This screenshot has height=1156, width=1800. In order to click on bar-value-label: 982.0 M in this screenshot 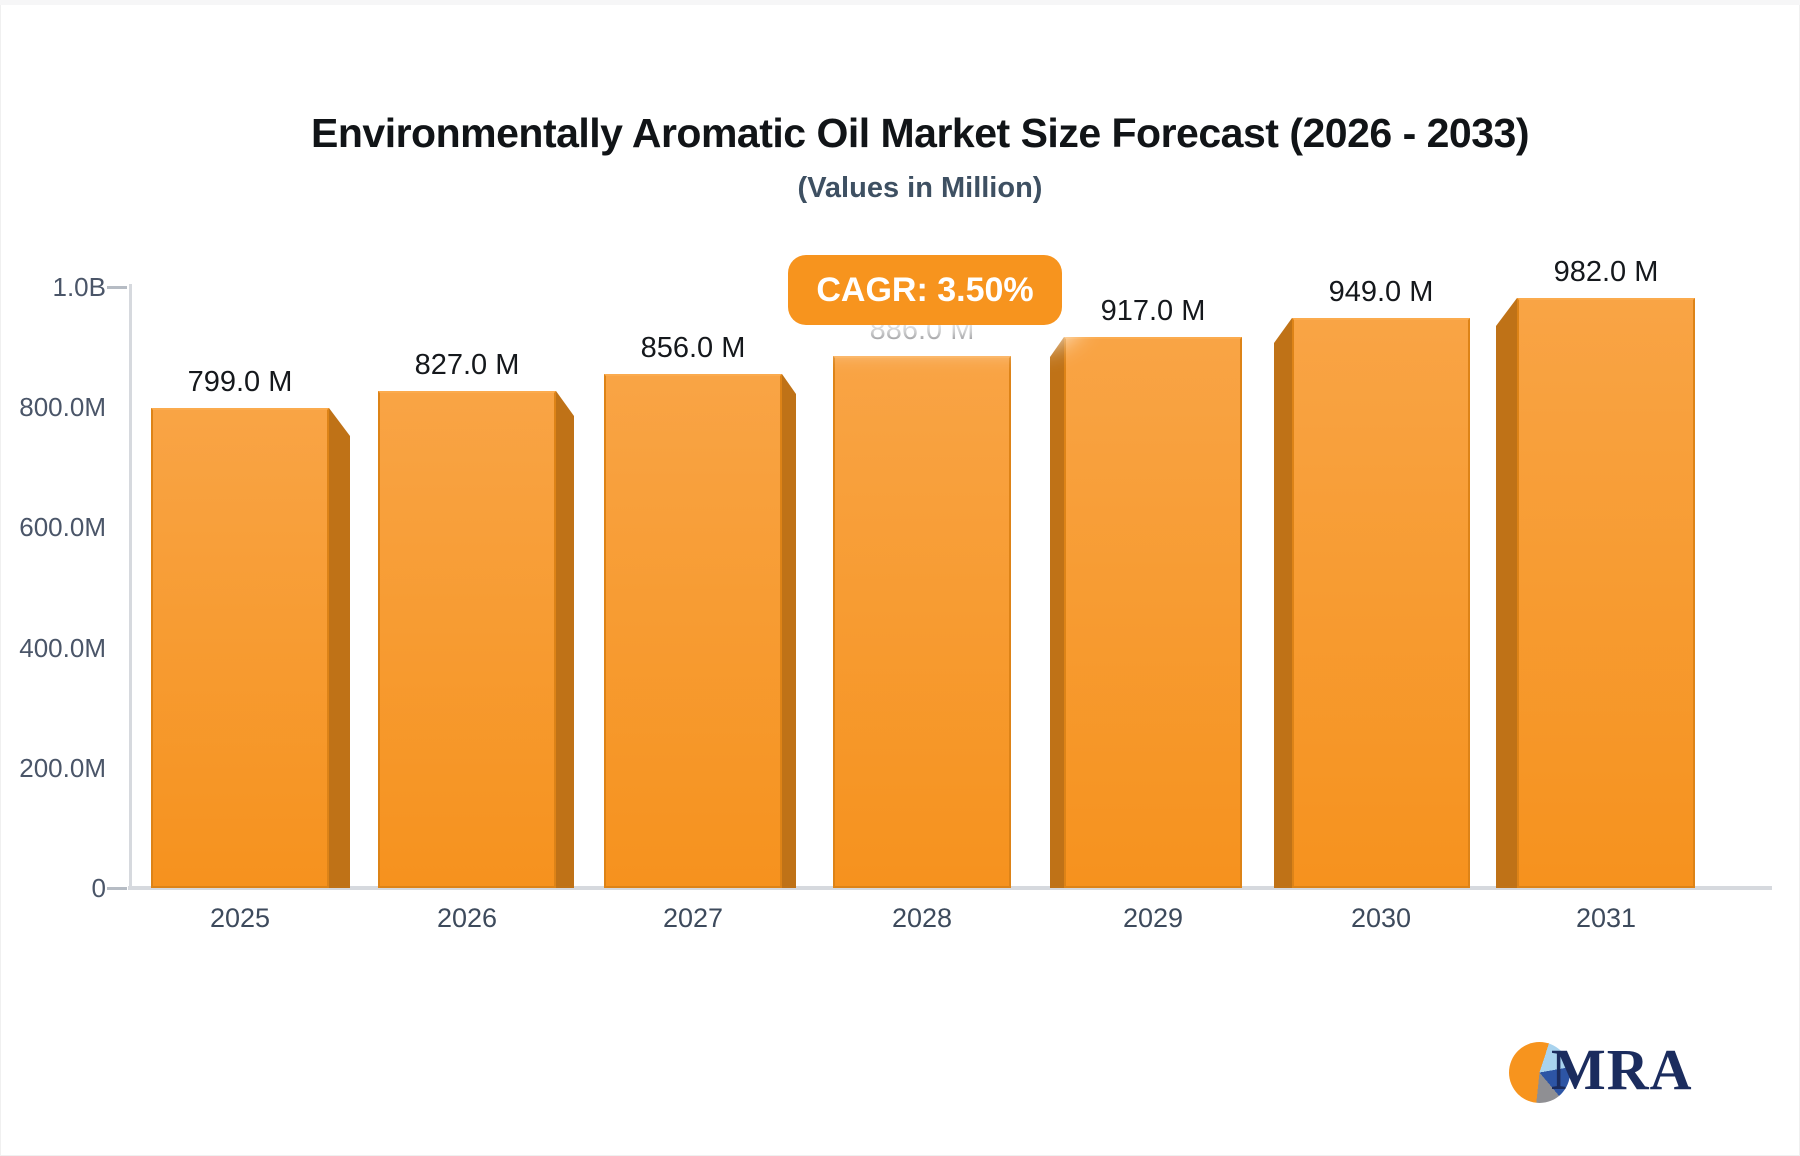, I will do `click(1606, 272)`.